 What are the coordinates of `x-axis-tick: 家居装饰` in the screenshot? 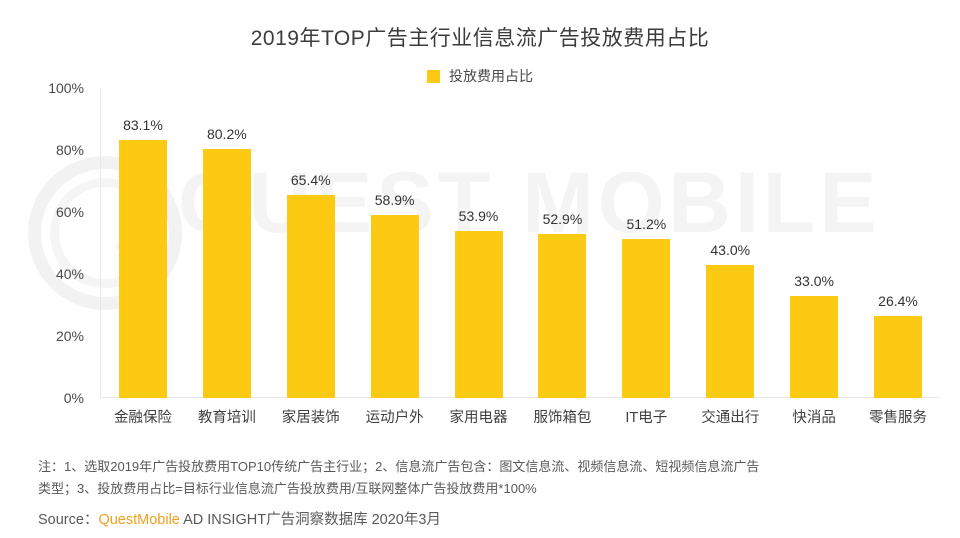 It's located at (310, 418).